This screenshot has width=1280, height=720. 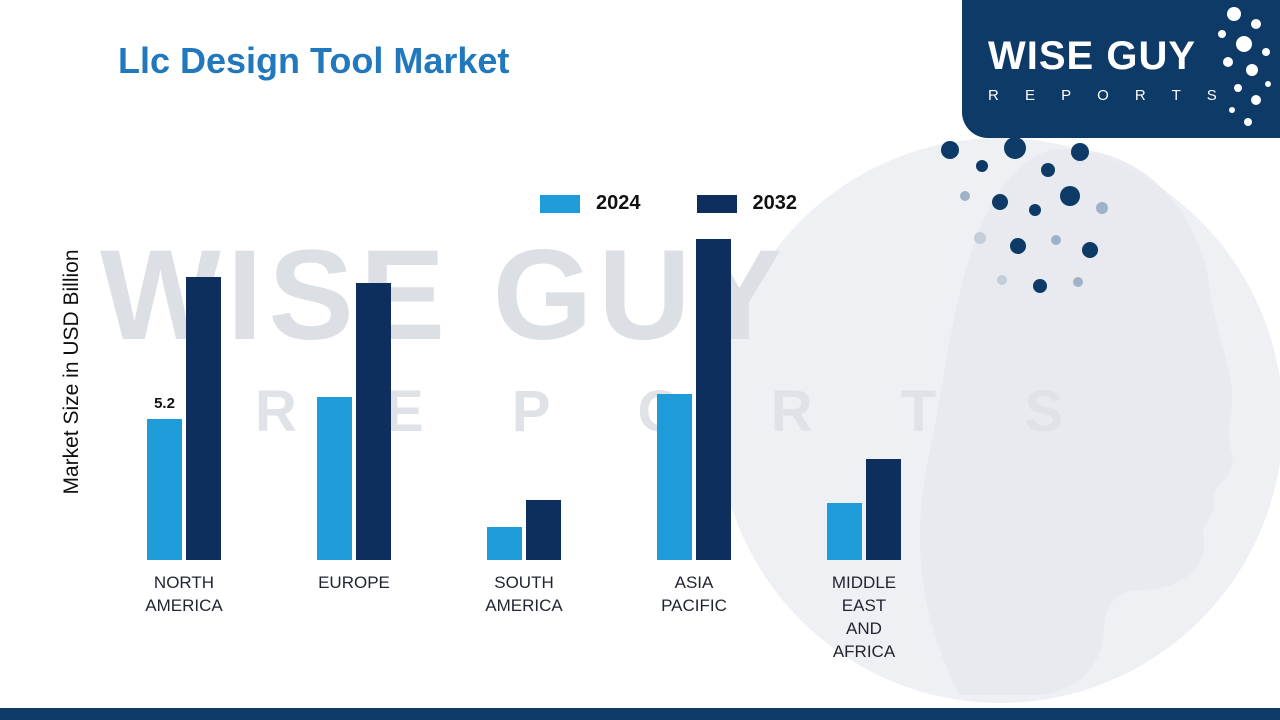 I want to click on category-label: MIDDLE EAST AND AFRICA, so click(x=864, y=617).